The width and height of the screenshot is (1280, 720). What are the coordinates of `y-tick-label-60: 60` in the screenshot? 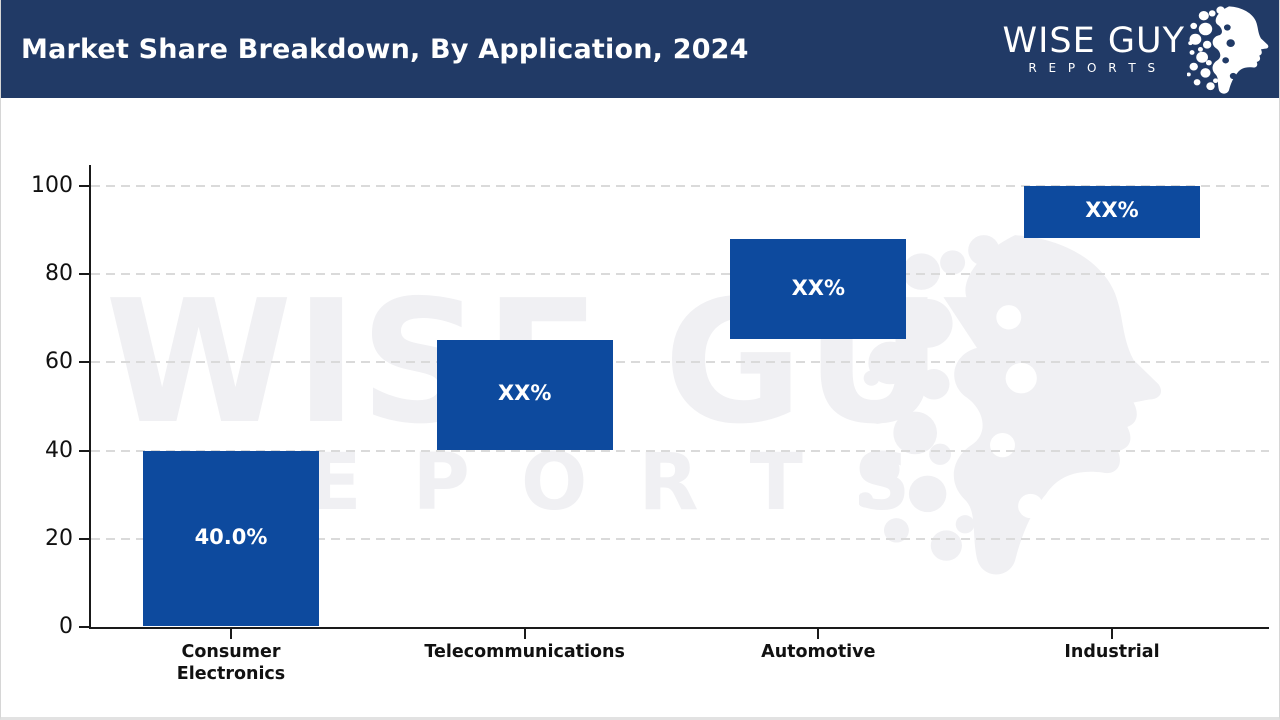 It's located at (59, 362).